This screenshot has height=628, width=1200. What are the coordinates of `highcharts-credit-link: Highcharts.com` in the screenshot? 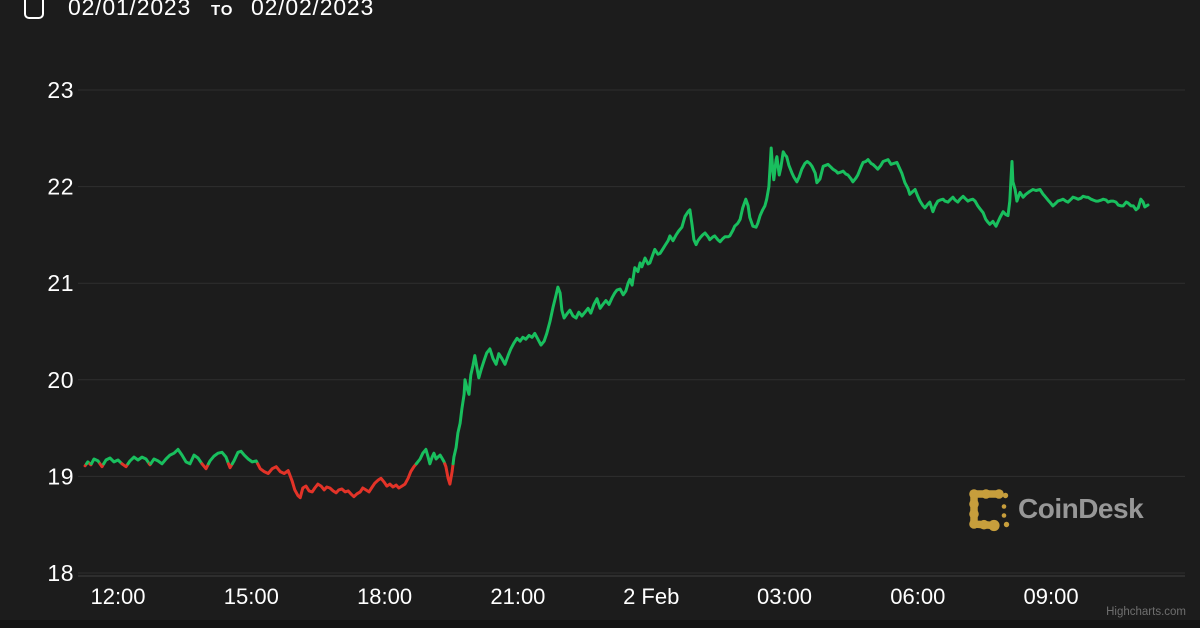 It's located at (1146, 612).